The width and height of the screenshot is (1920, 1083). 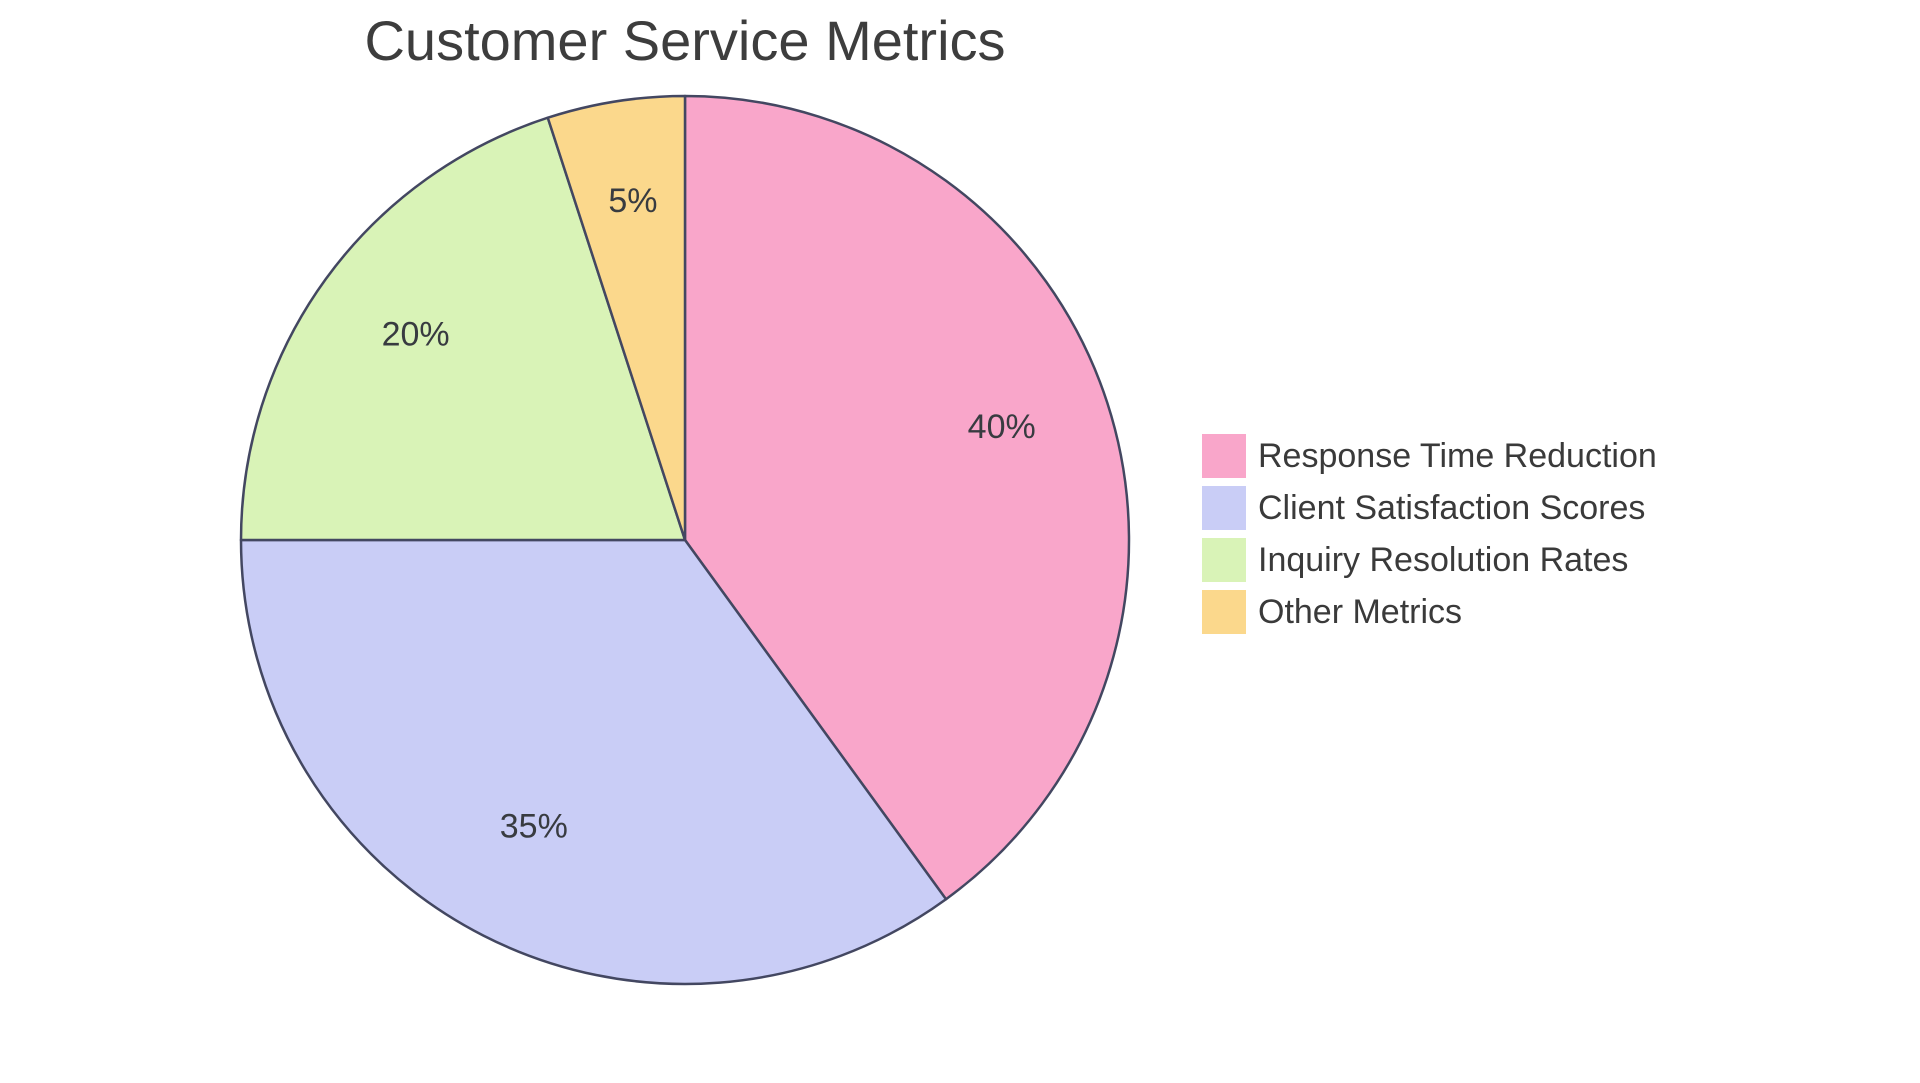 What do you see at coordinates (1443, 559) in the screenshot?
I see `legend-item-label: Inquiry Resolution Rates` at bounding box center [1443, 559].